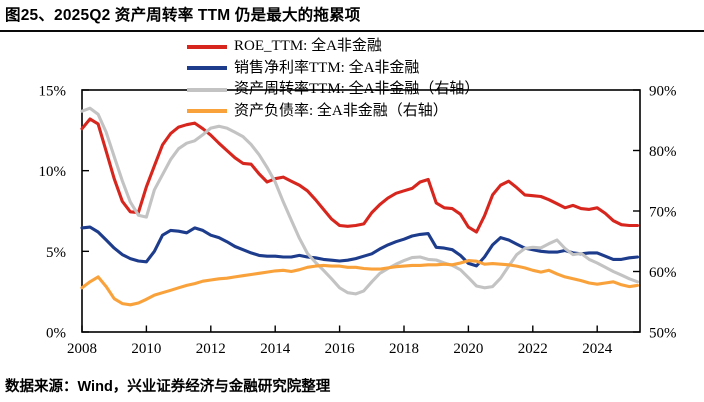 This screenshot has height=402, width=704. What do you see at coordinates (357, 89) in the screenshot?
I see `legend-label: 资产周转率TTM: 全A非金融（右轴）` at bounding box center [357, 89].